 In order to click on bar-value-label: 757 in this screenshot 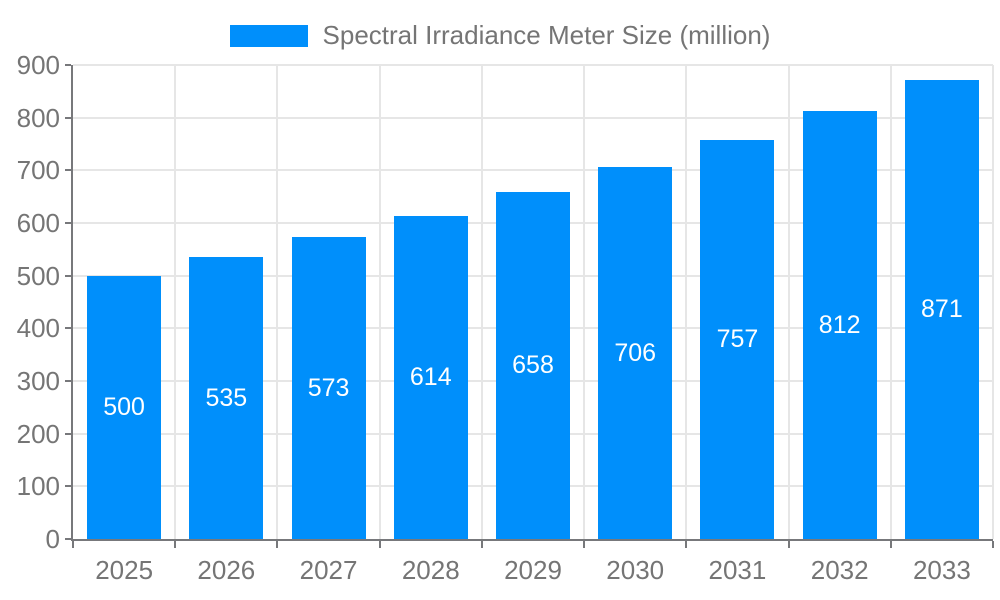, I will do `click(737, 339)`.